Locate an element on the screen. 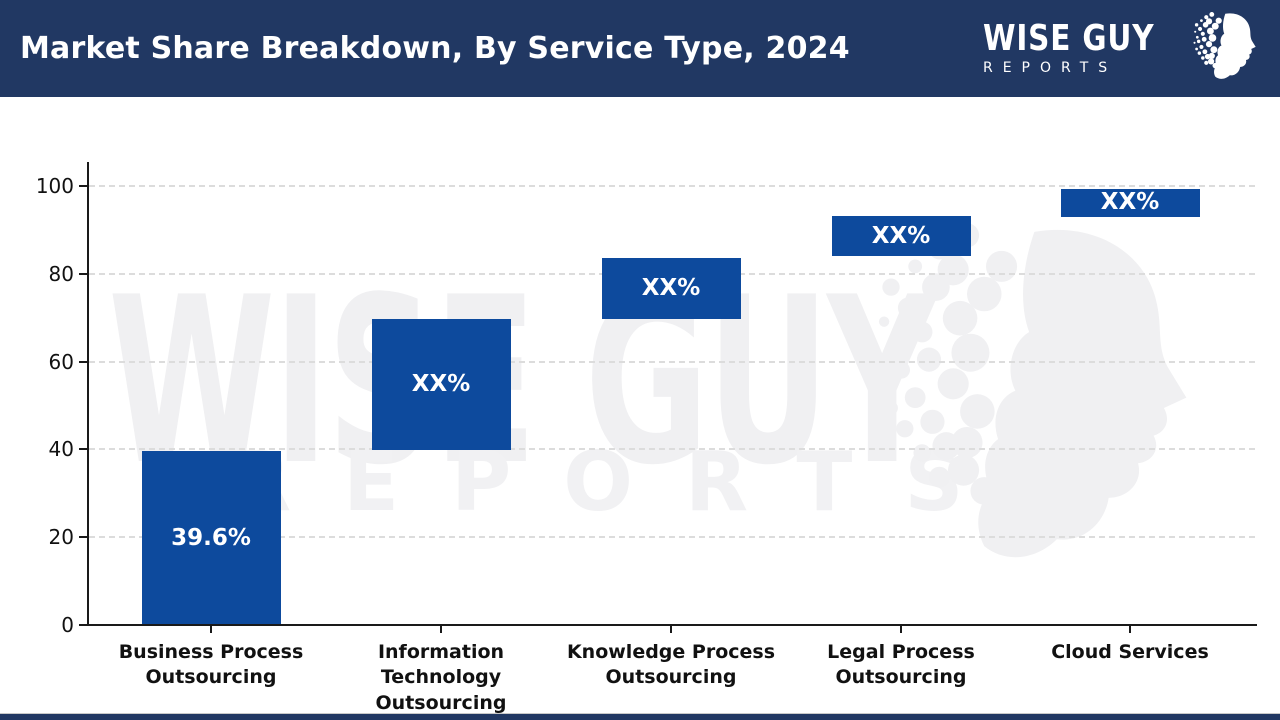  y-tick-label: 20 is located at coordinates (61, 537).